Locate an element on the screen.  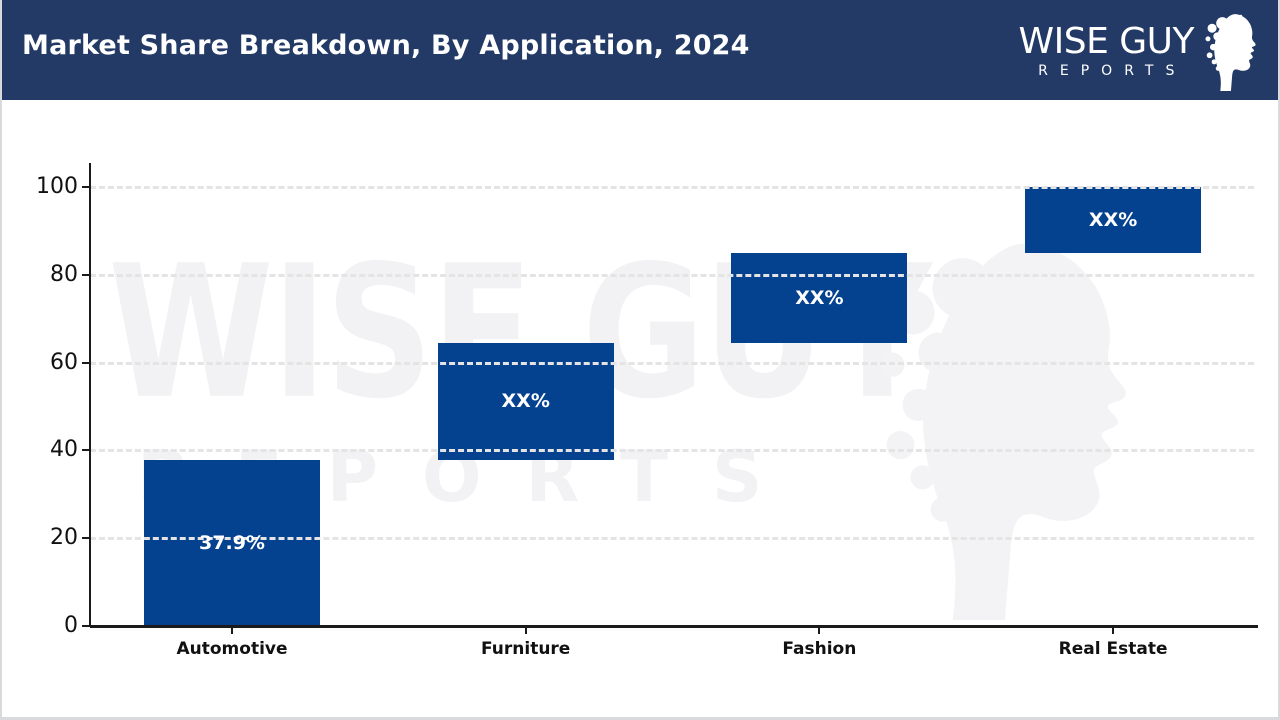
brand-text: WISE GUY REPORTS is located at coordinates (1106, 50).